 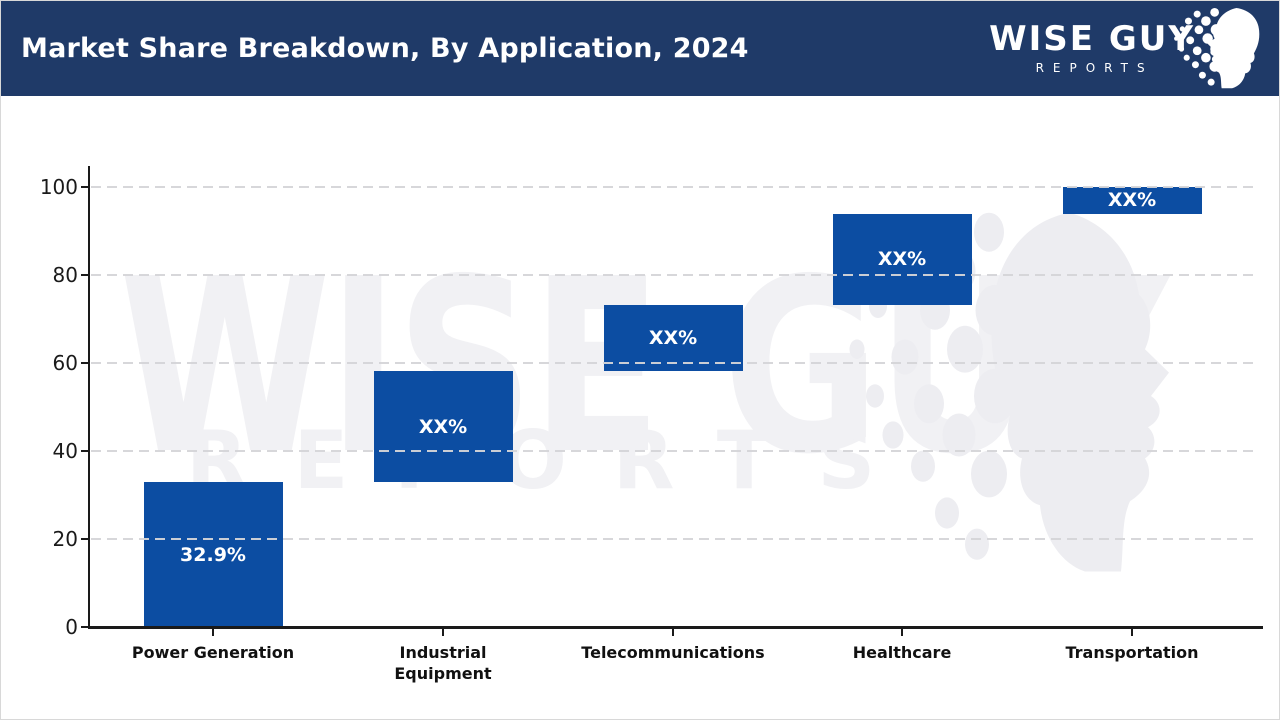 What do you see at coordinates (65, 539) in the screenshot?
I see `y-tick-label: 20` at bounding box center [65, 539].